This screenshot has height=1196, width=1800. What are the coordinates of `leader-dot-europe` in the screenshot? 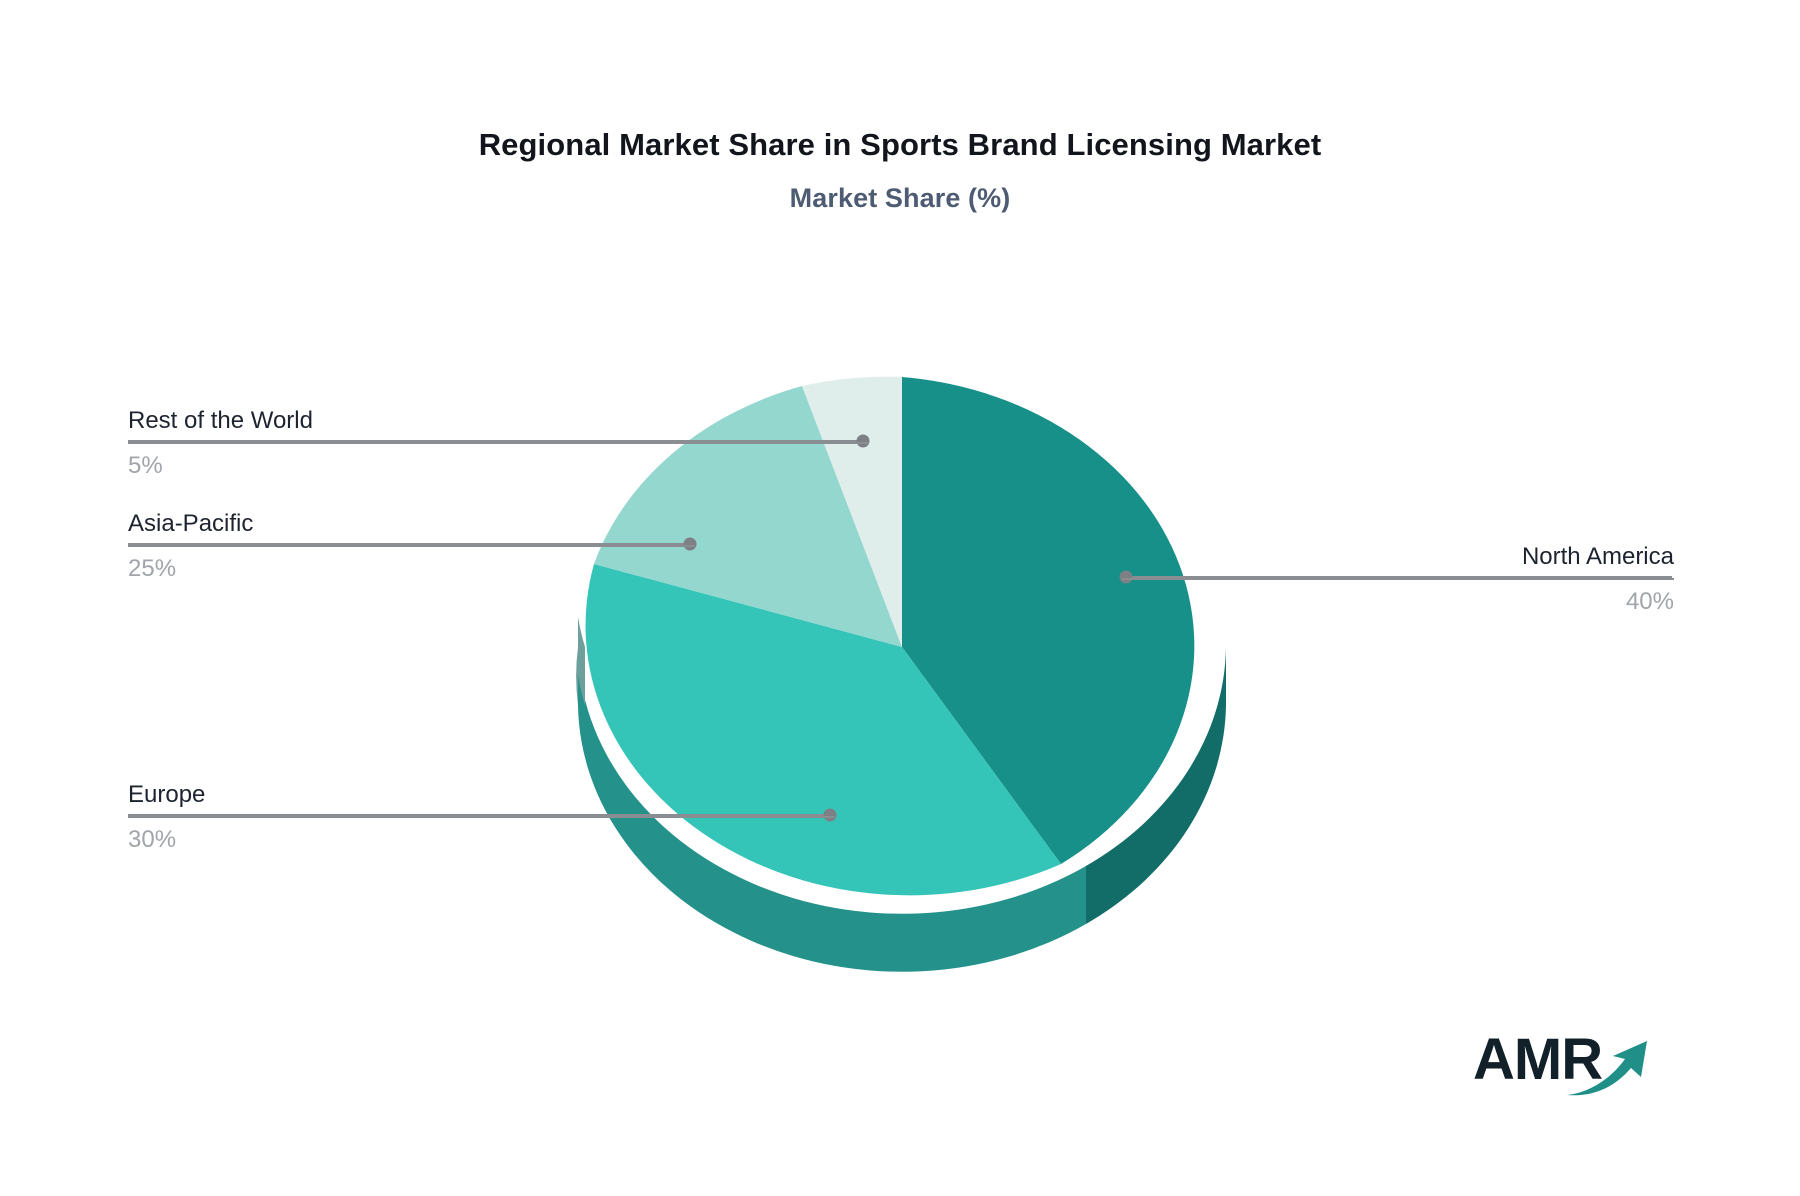 It's located at (830, 815).